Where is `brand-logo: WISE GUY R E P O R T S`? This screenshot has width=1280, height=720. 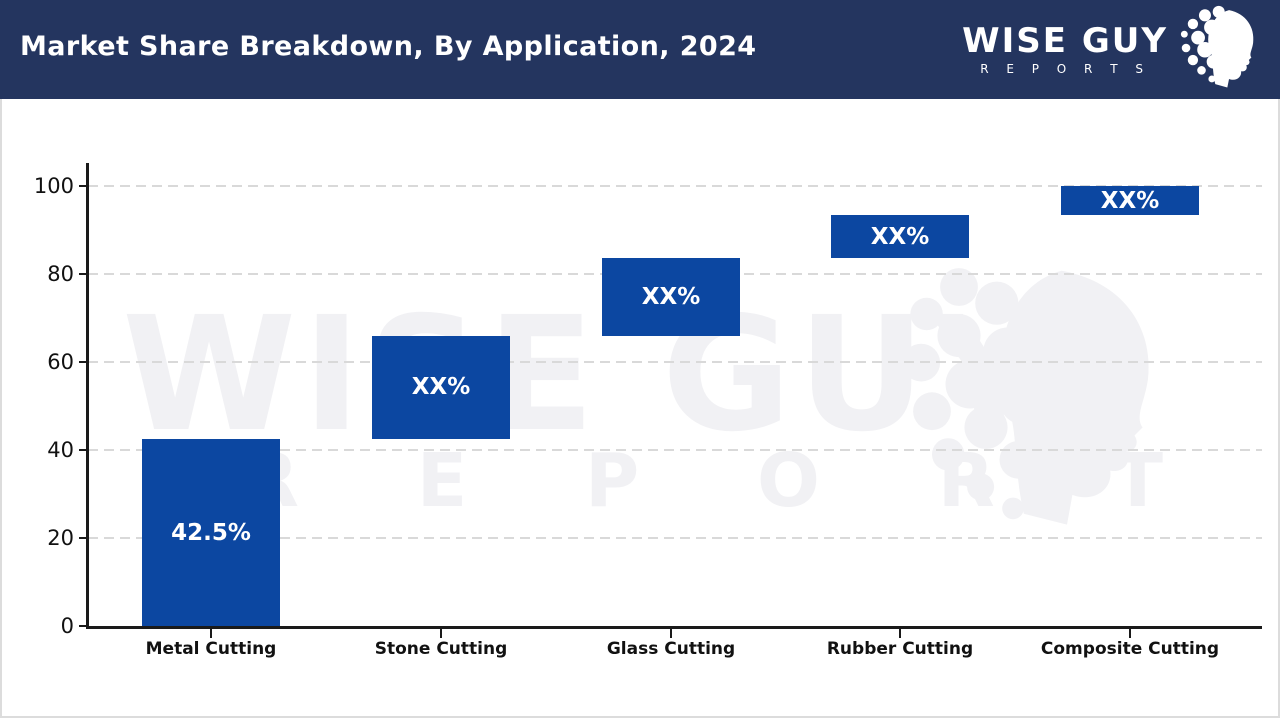
brand-logo: WISE GUY R E P O R T S is located at coordinates (1111, 50).